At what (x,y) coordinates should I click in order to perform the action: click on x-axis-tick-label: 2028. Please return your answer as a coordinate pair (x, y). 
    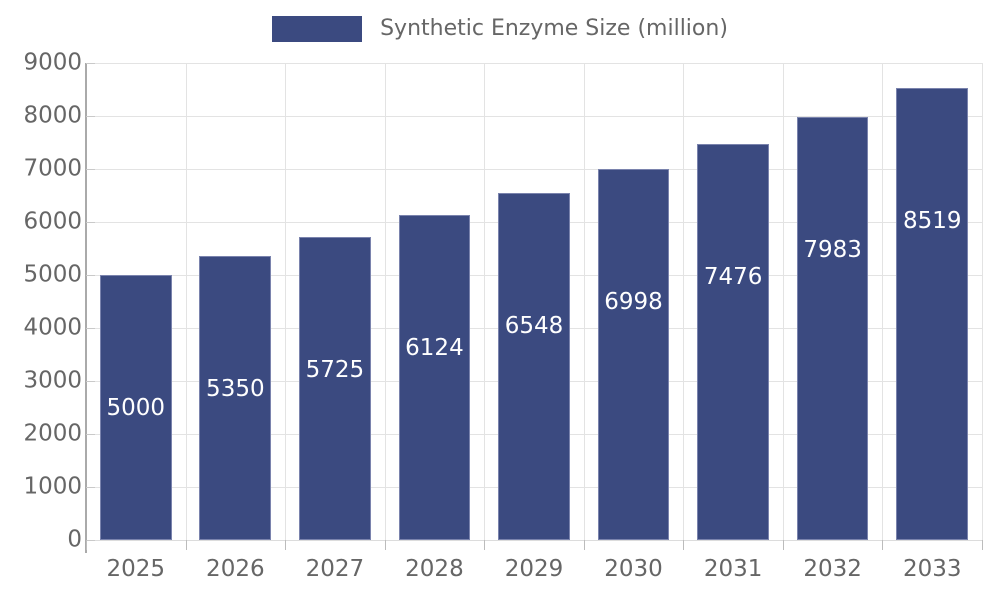
    Looking at the image, I should click on (434, 569).